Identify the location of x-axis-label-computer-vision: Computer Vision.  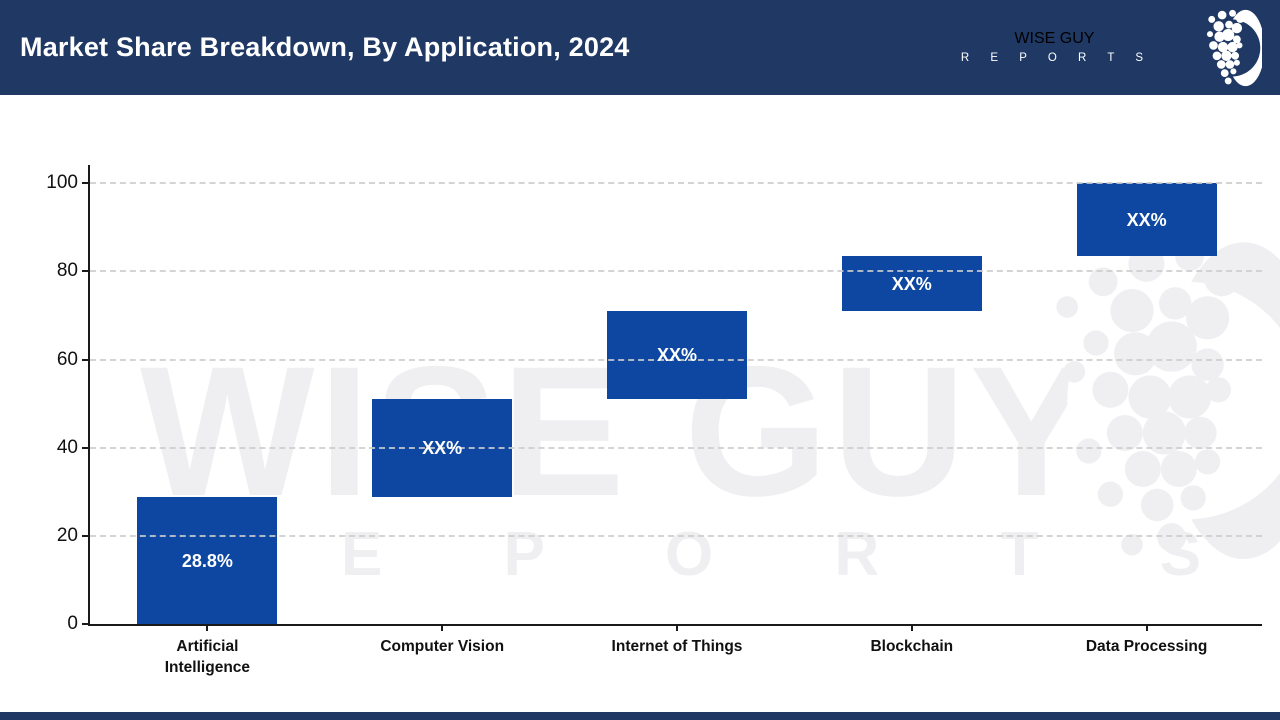
(442, 646).